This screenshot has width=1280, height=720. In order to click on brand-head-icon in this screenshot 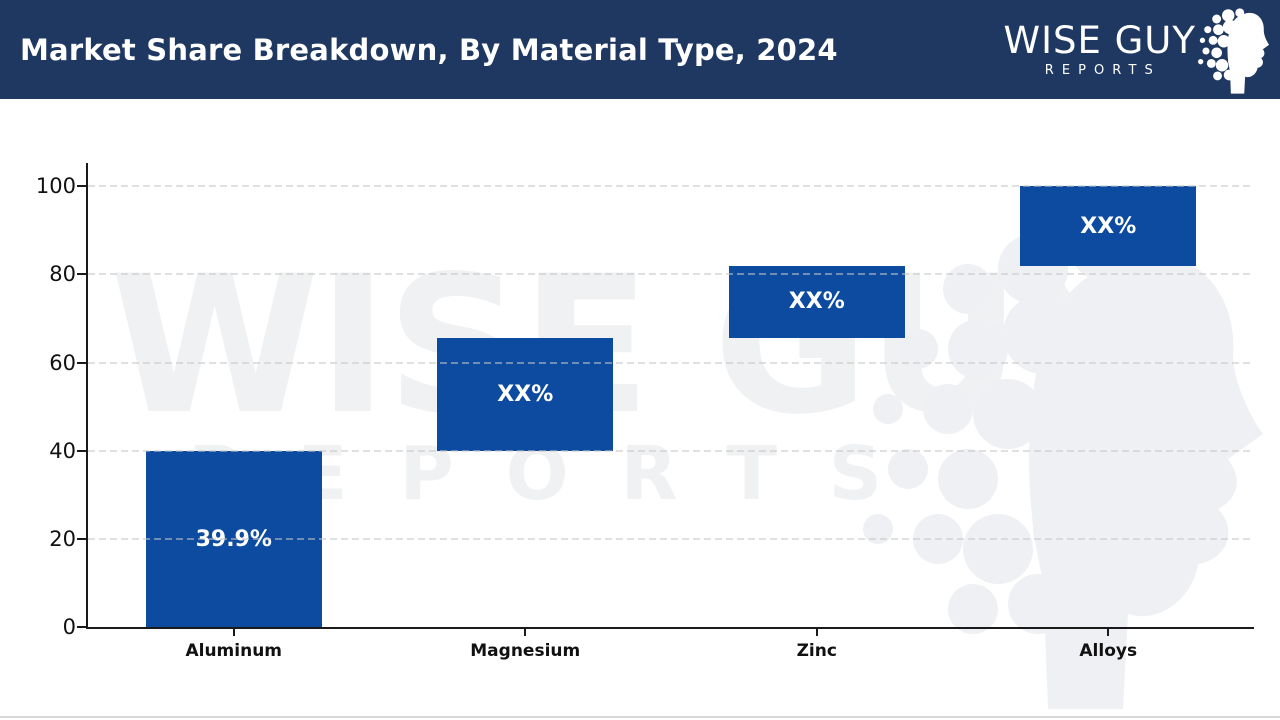, I will do `click(1234, 51)`.